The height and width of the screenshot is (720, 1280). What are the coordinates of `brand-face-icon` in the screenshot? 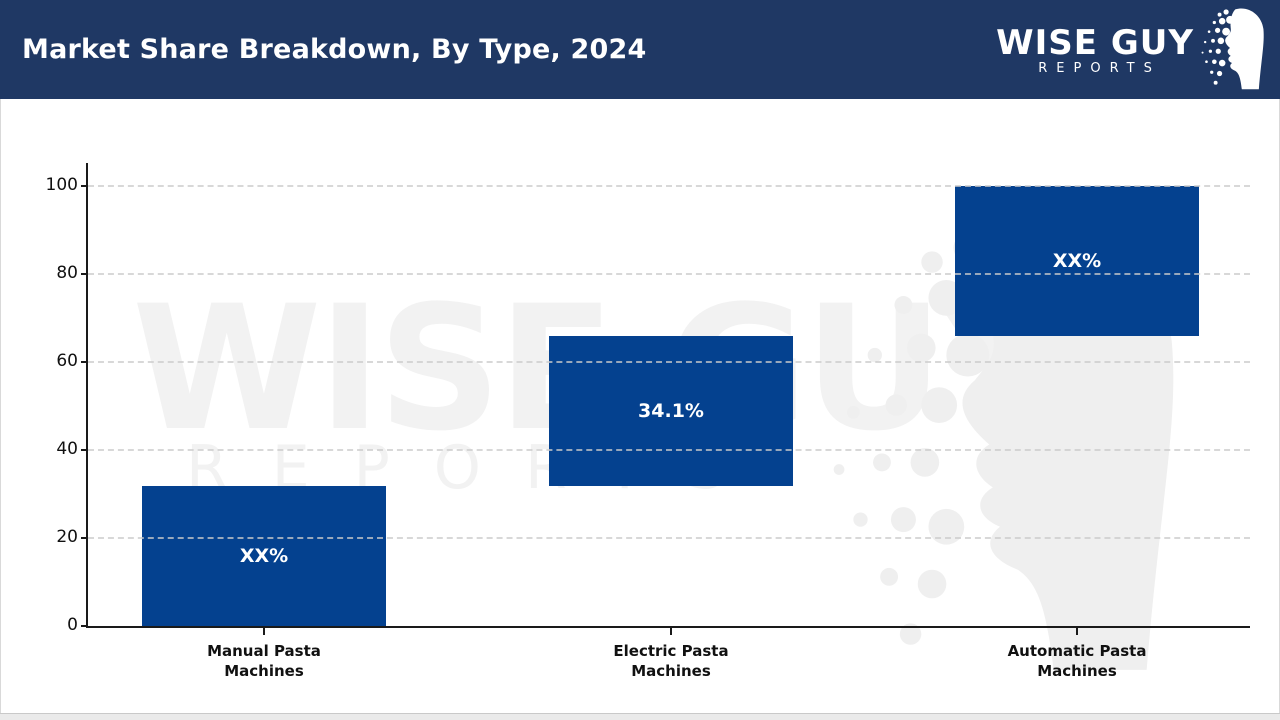 It's located at (1232, 49).